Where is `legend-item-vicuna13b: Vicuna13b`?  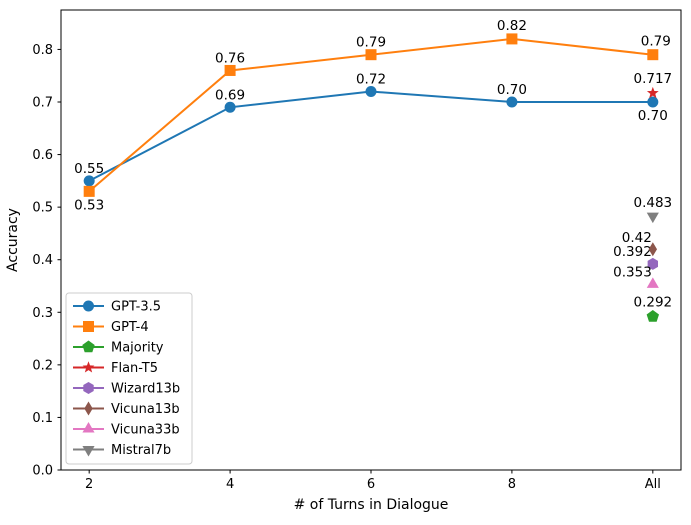 legend-item-vicuna13b: Vicuna13b is located at coordinates (126, 409).